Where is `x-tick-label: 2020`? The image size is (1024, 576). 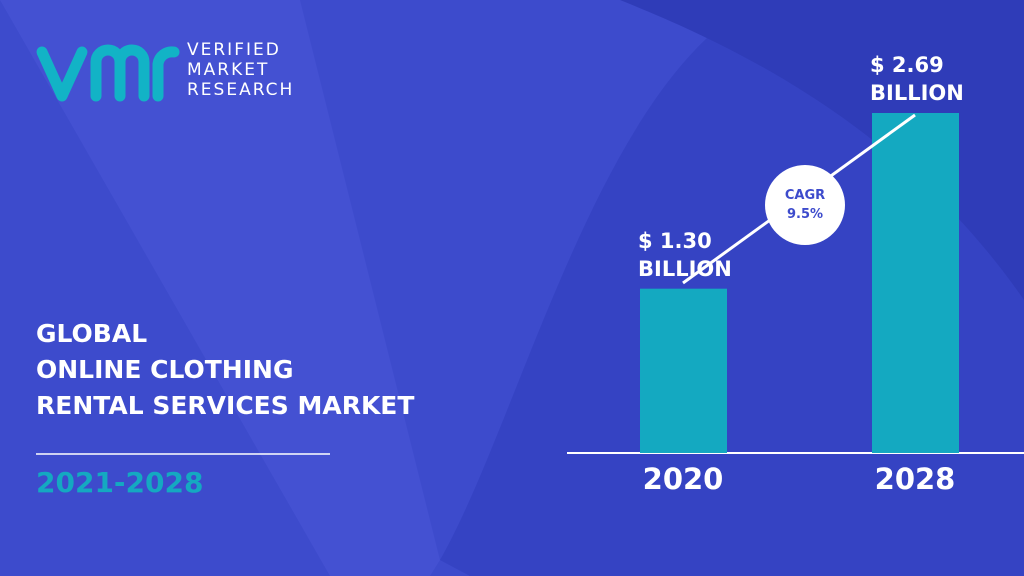 x-tick-label: 2020 is located at coordinates (683, 479).